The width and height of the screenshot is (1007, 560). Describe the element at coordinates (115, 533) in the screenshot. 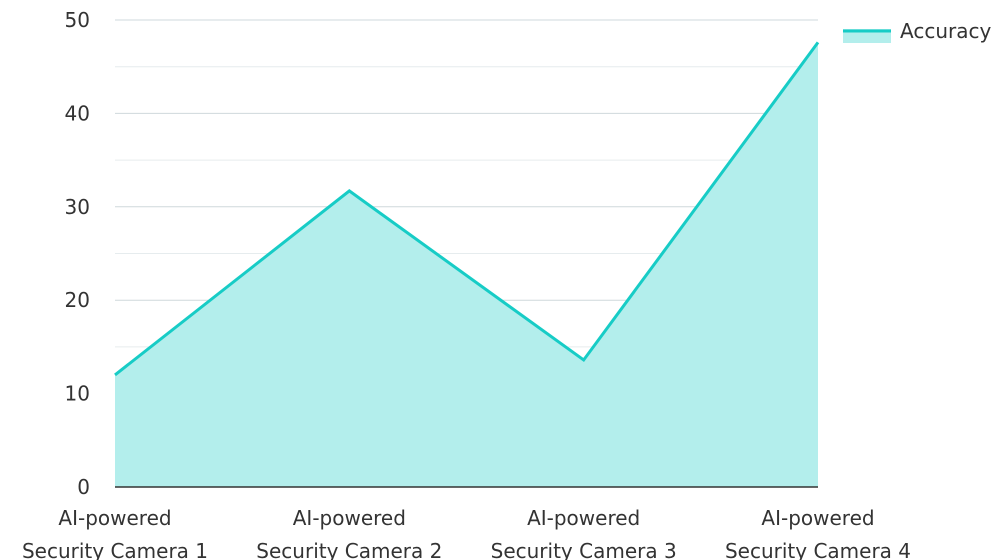

I see `x-tick-label: AI-powered Security Camera 1` at that location.